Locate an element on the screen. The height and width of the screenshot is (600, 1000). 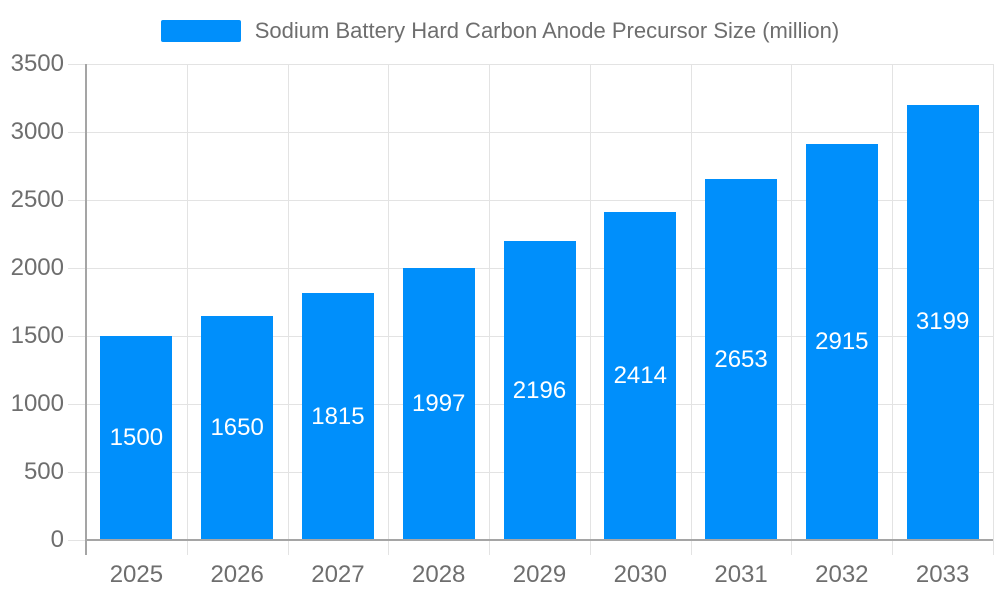
bar-value-label: 1500 is located at coordinates (136, 437).